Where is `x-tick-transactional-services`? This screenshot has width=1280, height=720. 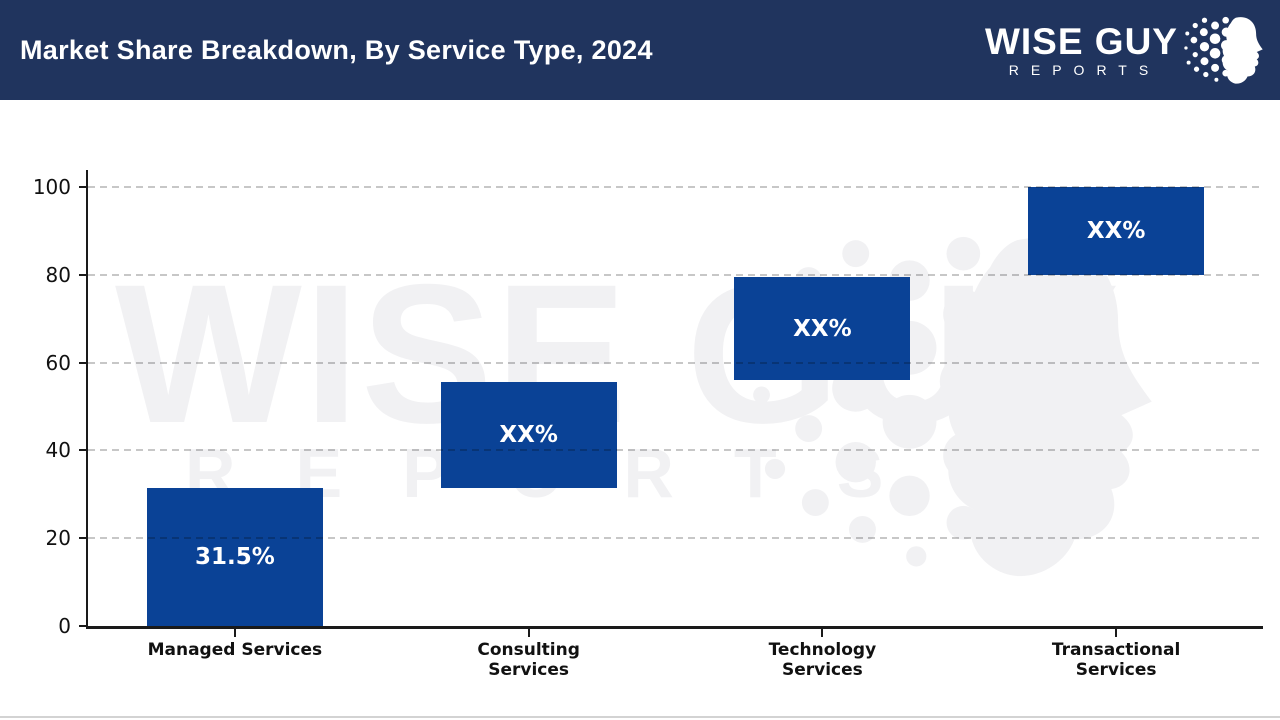 x-tick-transactional-services is located at coordinates (1116, 633).